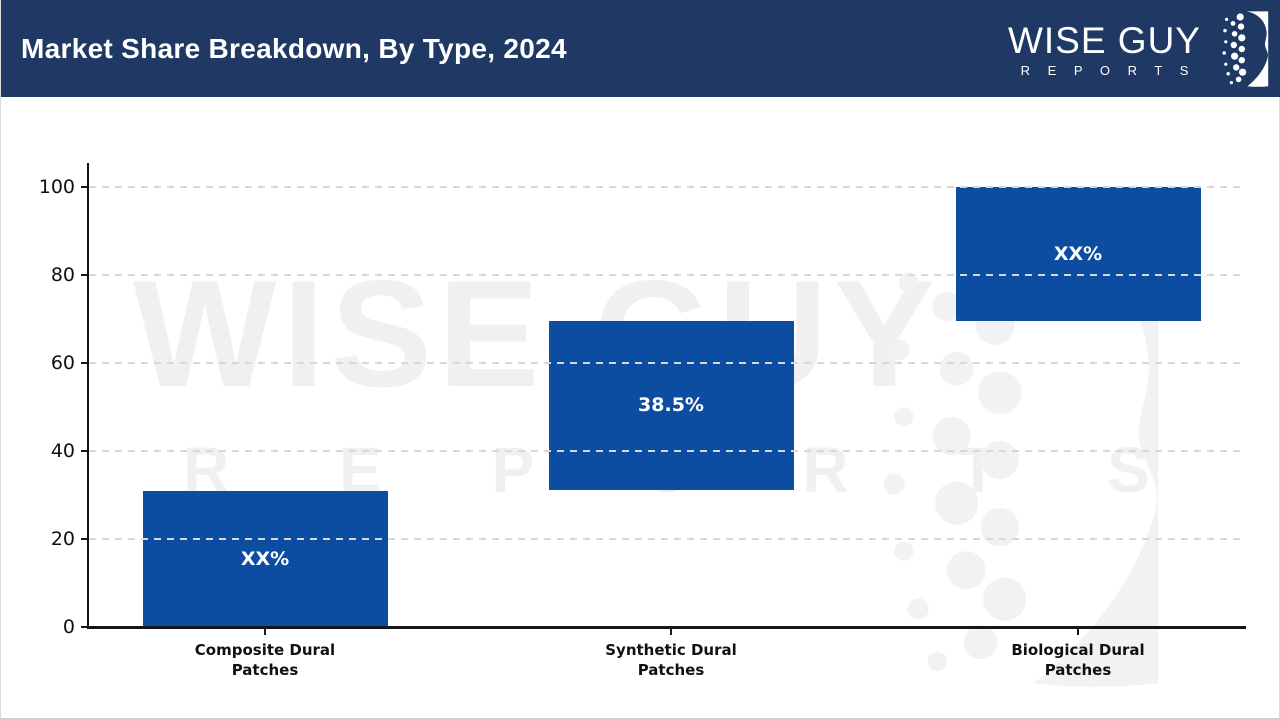 This screenshot has width=1280, height=720. I want to click on x-category-label-line: Biological Dural, so click(1078, 650).